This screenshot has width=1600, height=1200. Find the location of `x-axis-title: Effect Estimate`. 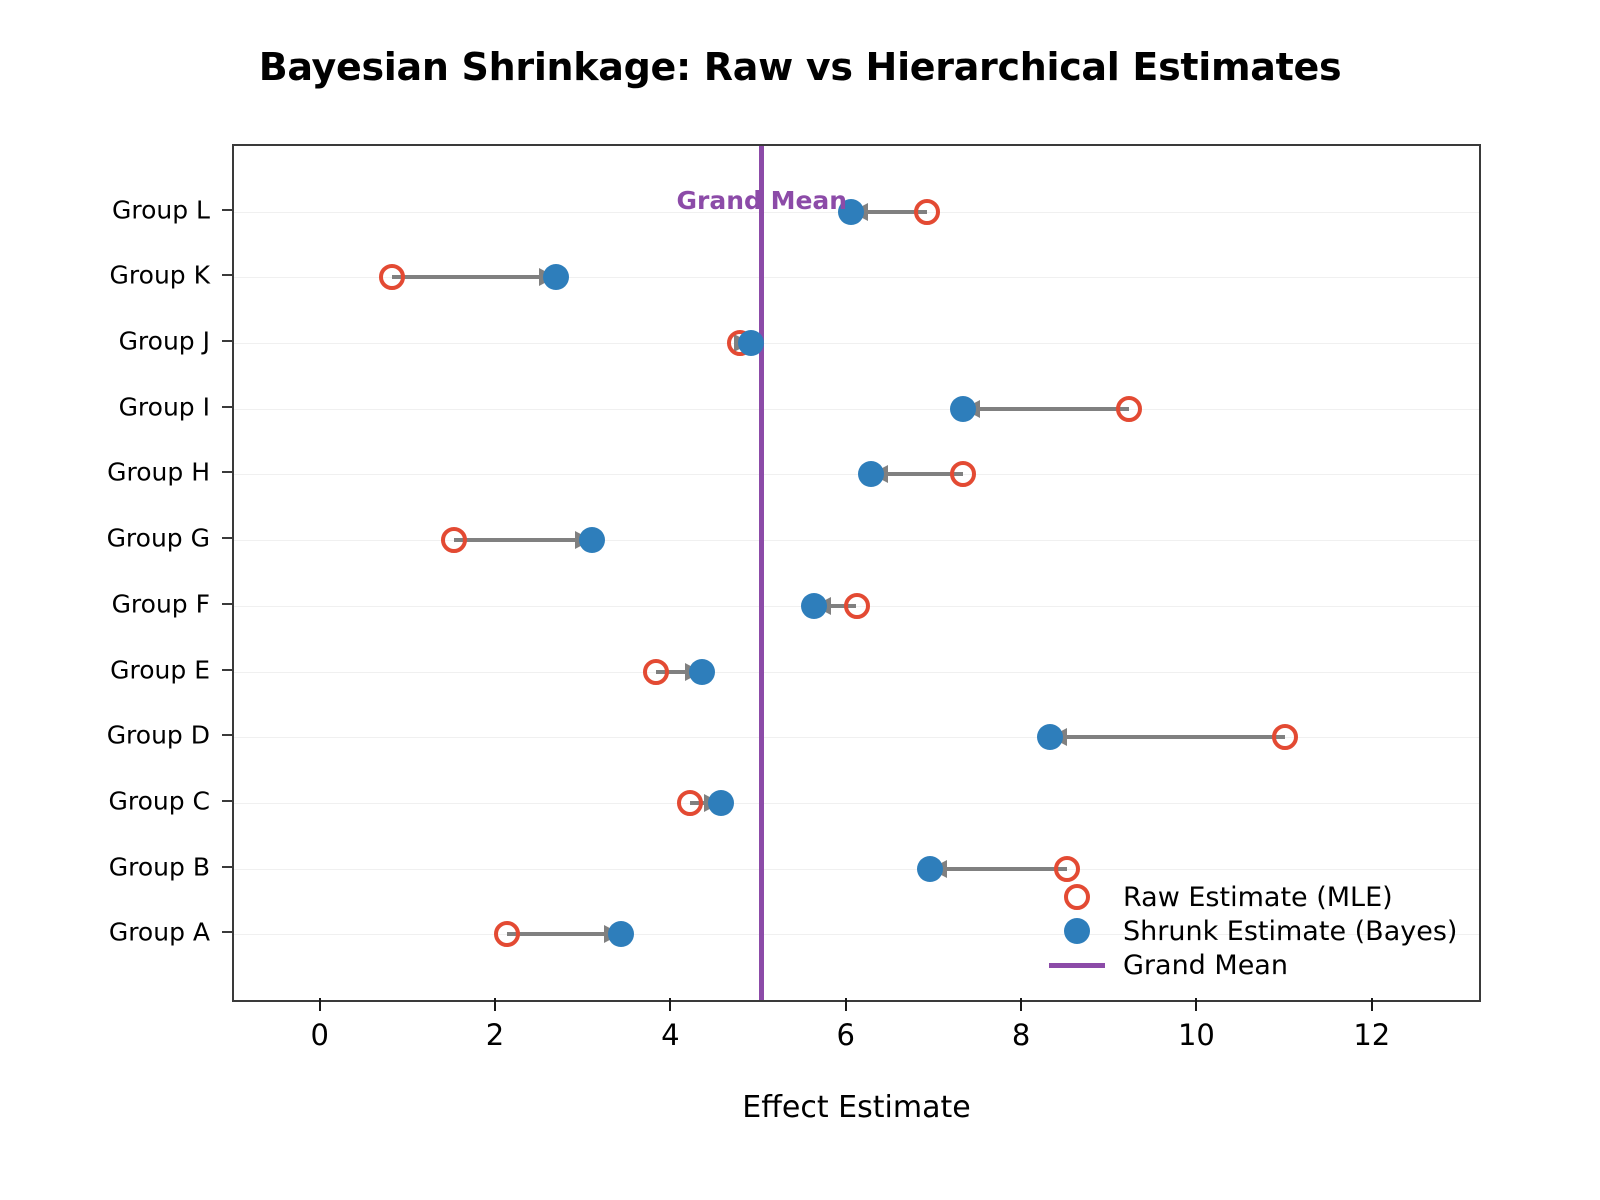

x-axis-title: Effect Estimate is located at coordinates (856, 1107).